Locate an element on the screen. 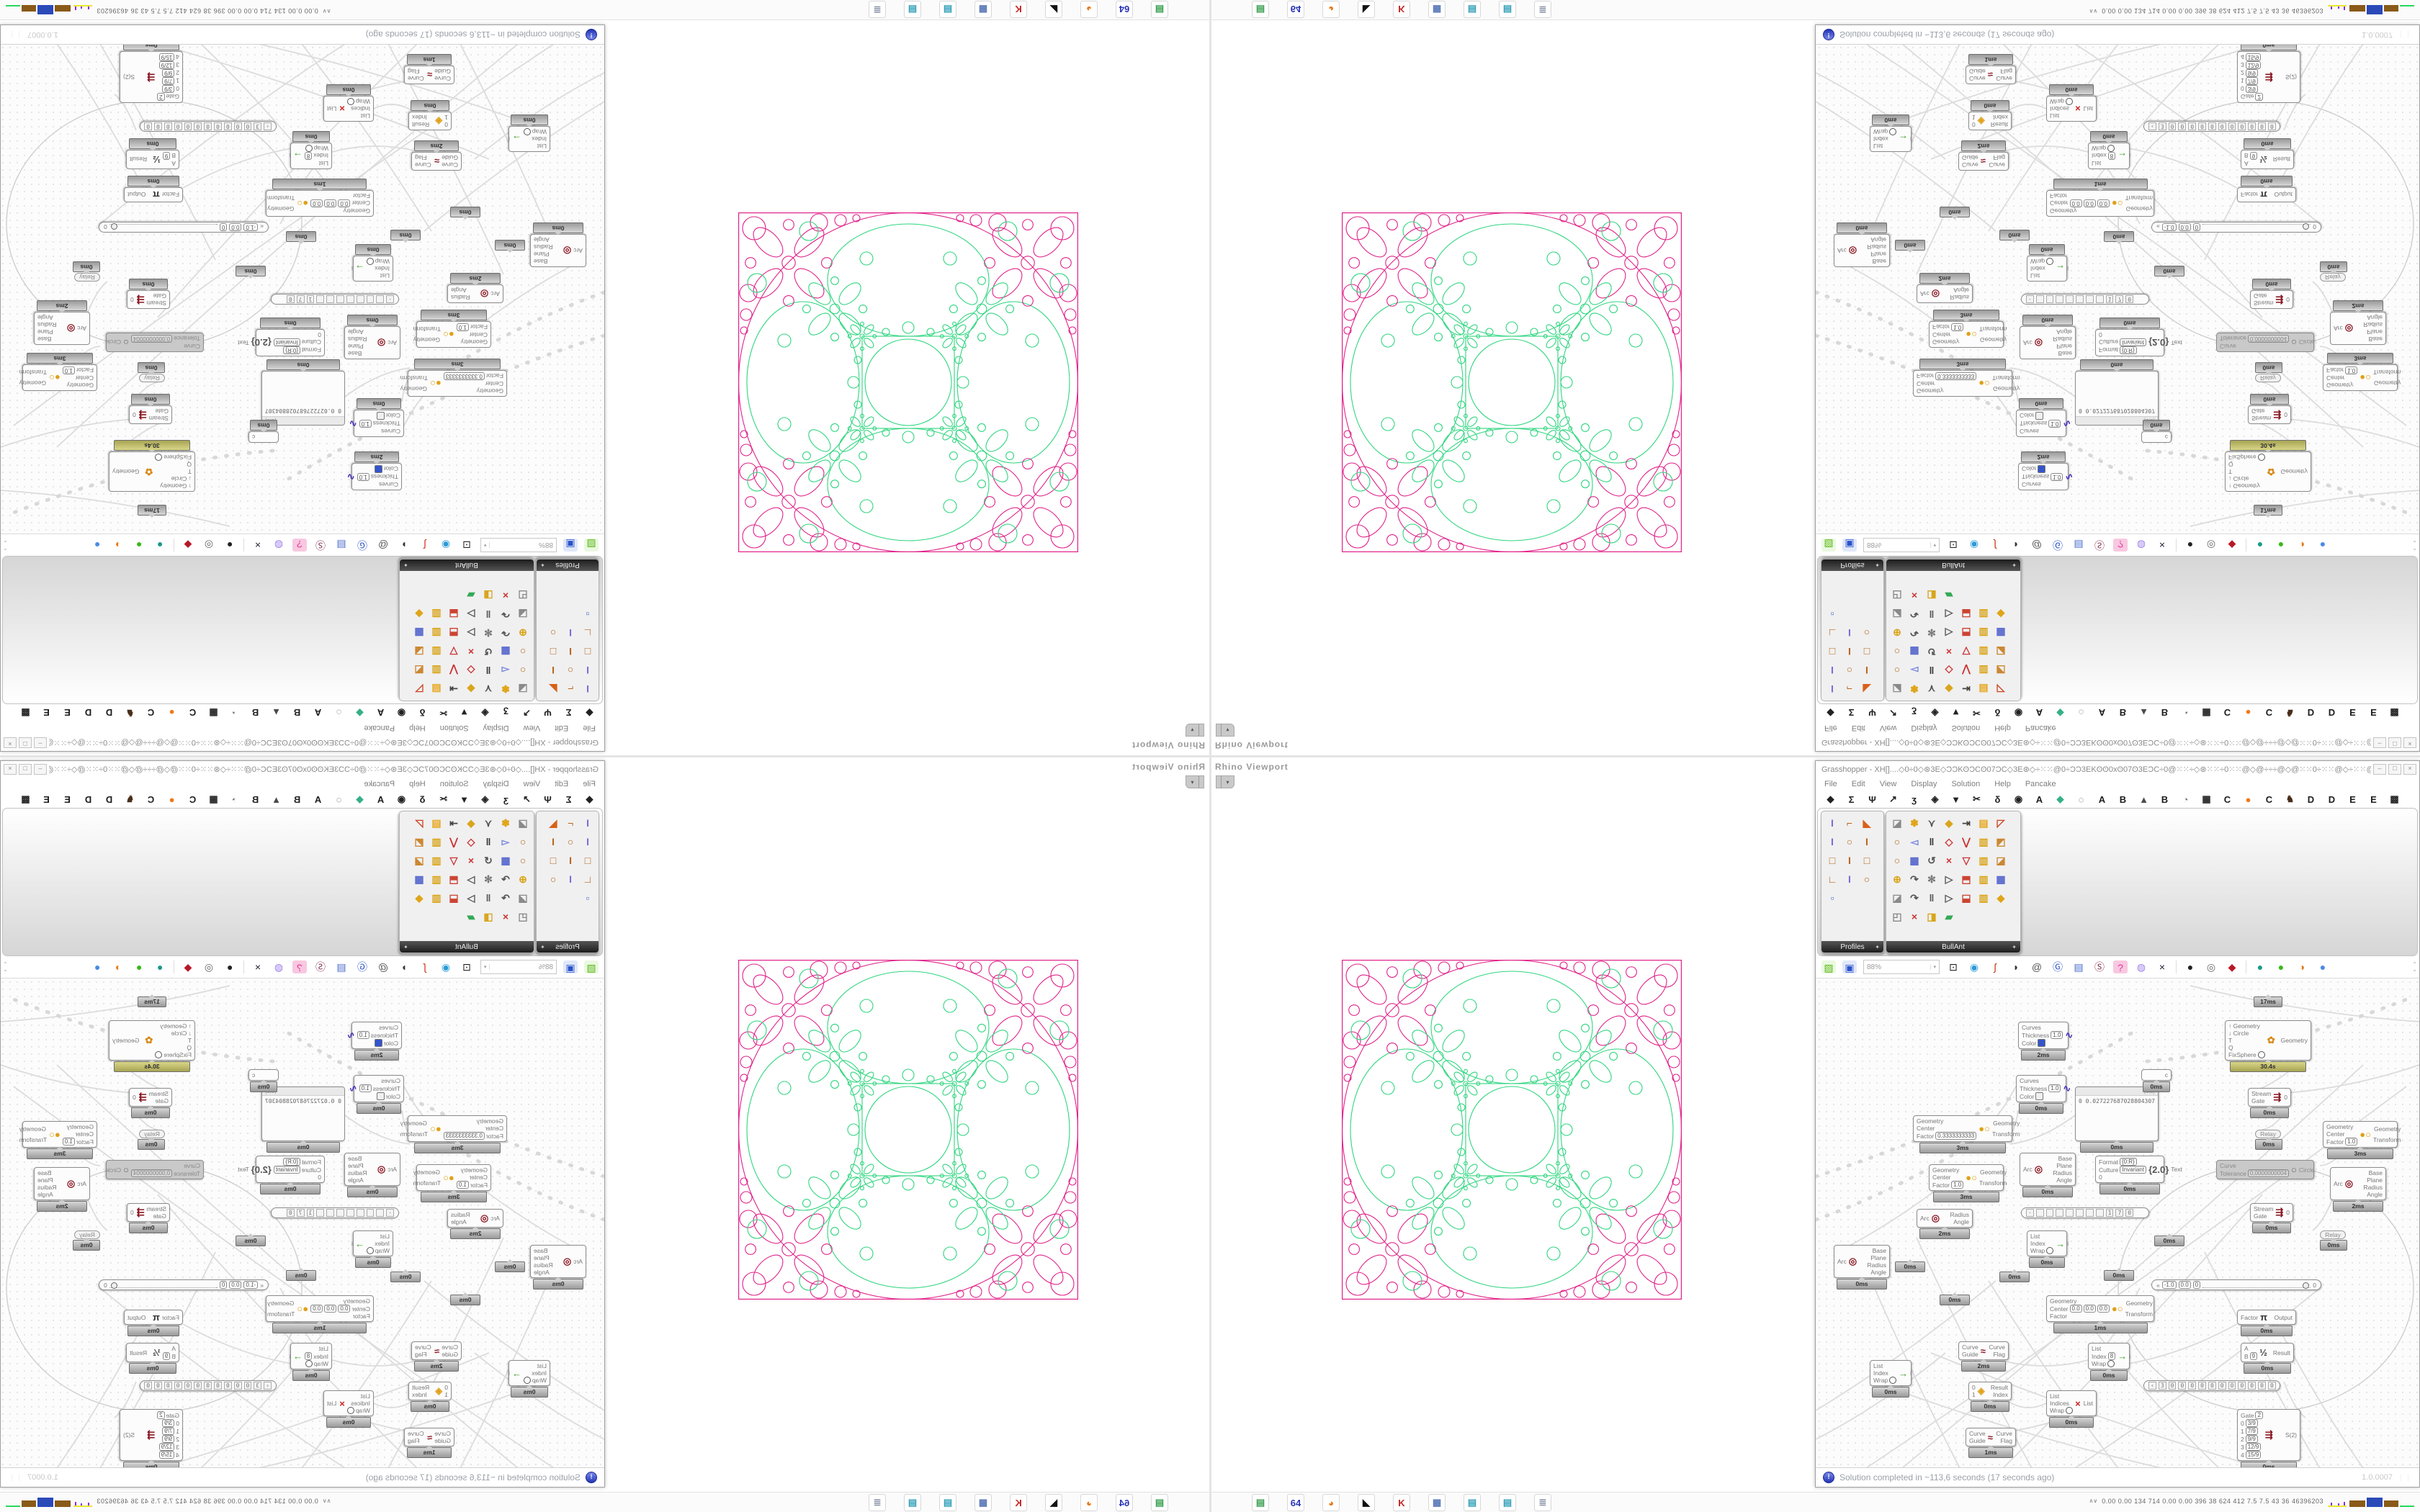  component-icon: ▦ is located at coordinates (506, 860).